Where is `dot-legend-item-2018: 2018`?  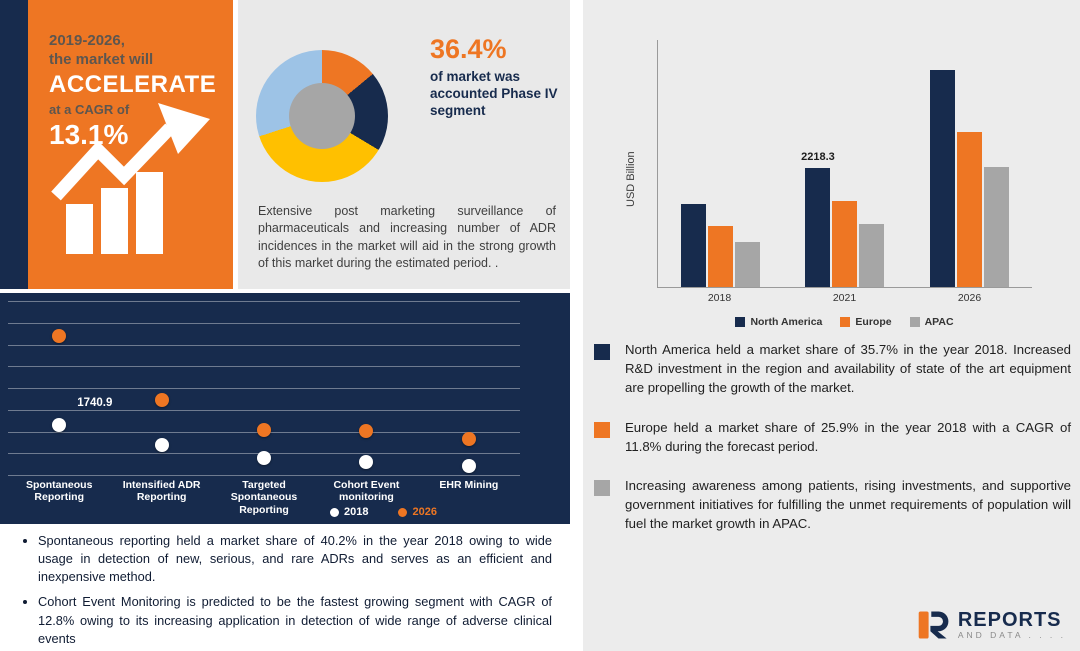 dot-legend-item-2018: 2018 is located at coordinates (349, 512).